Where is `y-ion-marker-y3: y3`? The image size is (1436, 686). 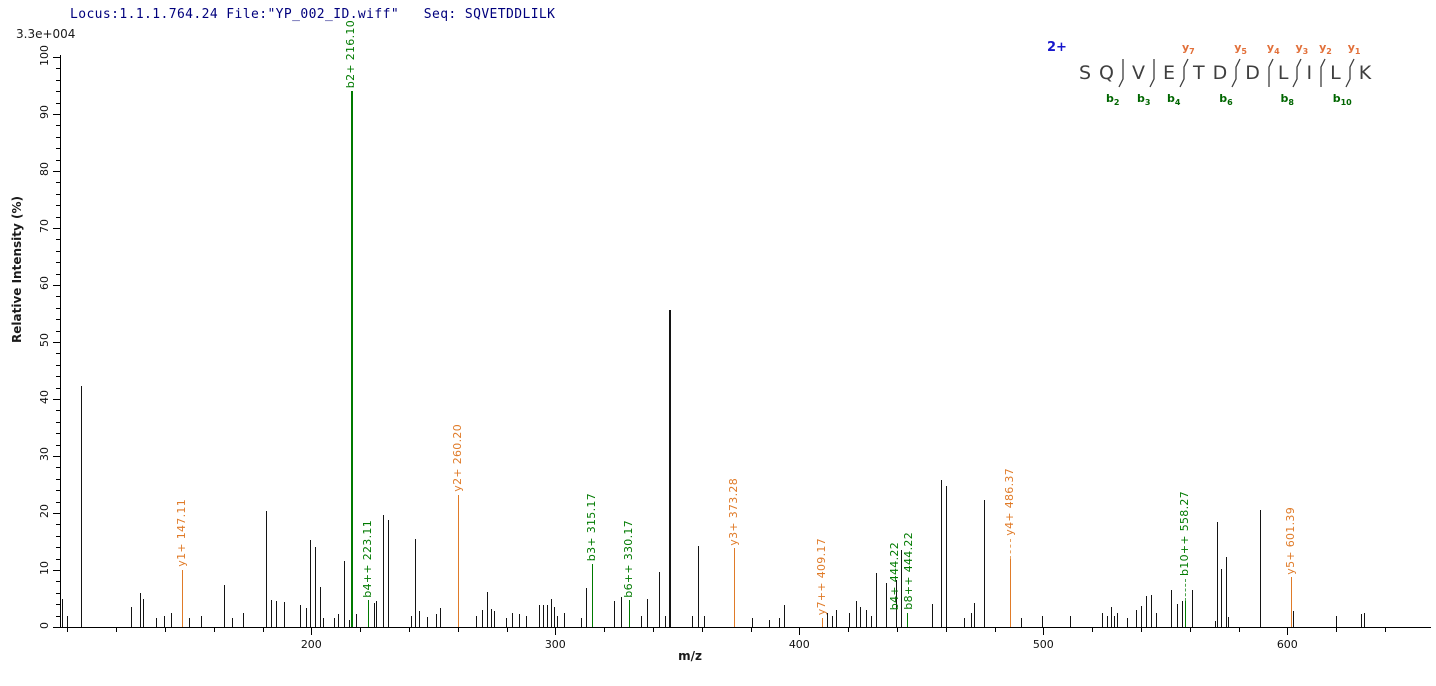 y-ion-marker-y3: y3 is located at coordinates (1302, 49).